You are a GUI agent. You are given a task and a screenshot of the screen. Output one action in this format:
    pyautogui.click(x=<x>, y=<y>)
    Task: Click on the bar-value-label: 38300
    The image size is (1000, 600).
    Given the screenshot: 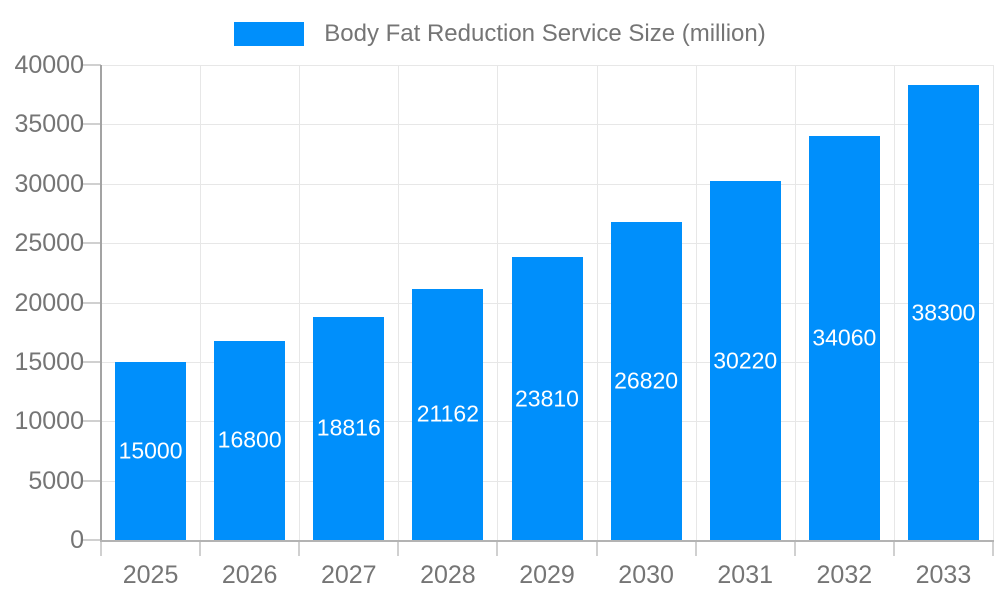 What is the action you would take?
    pyautogui.click(x=943, y=312)
    